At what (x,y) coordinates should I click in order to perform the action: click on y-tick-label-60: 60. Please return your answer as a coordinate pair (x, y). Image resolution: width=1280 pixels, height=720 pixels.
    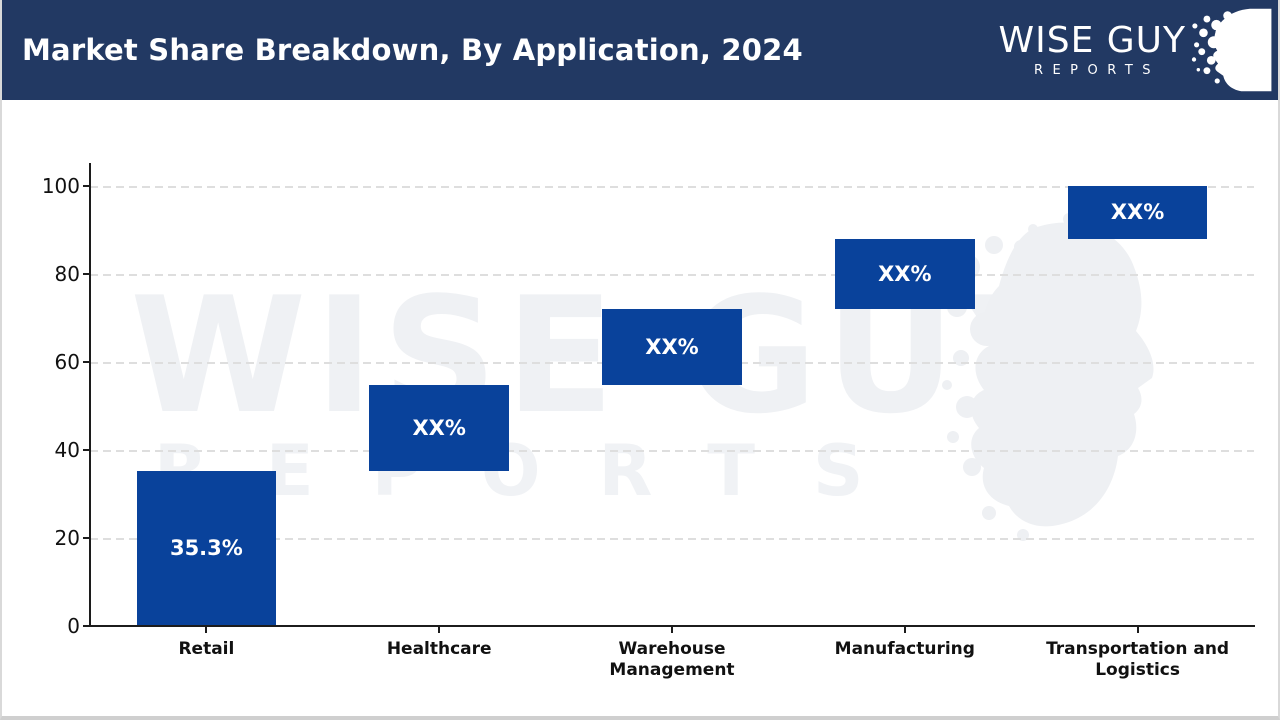
    Looking at the image, I should click on (67, 361).